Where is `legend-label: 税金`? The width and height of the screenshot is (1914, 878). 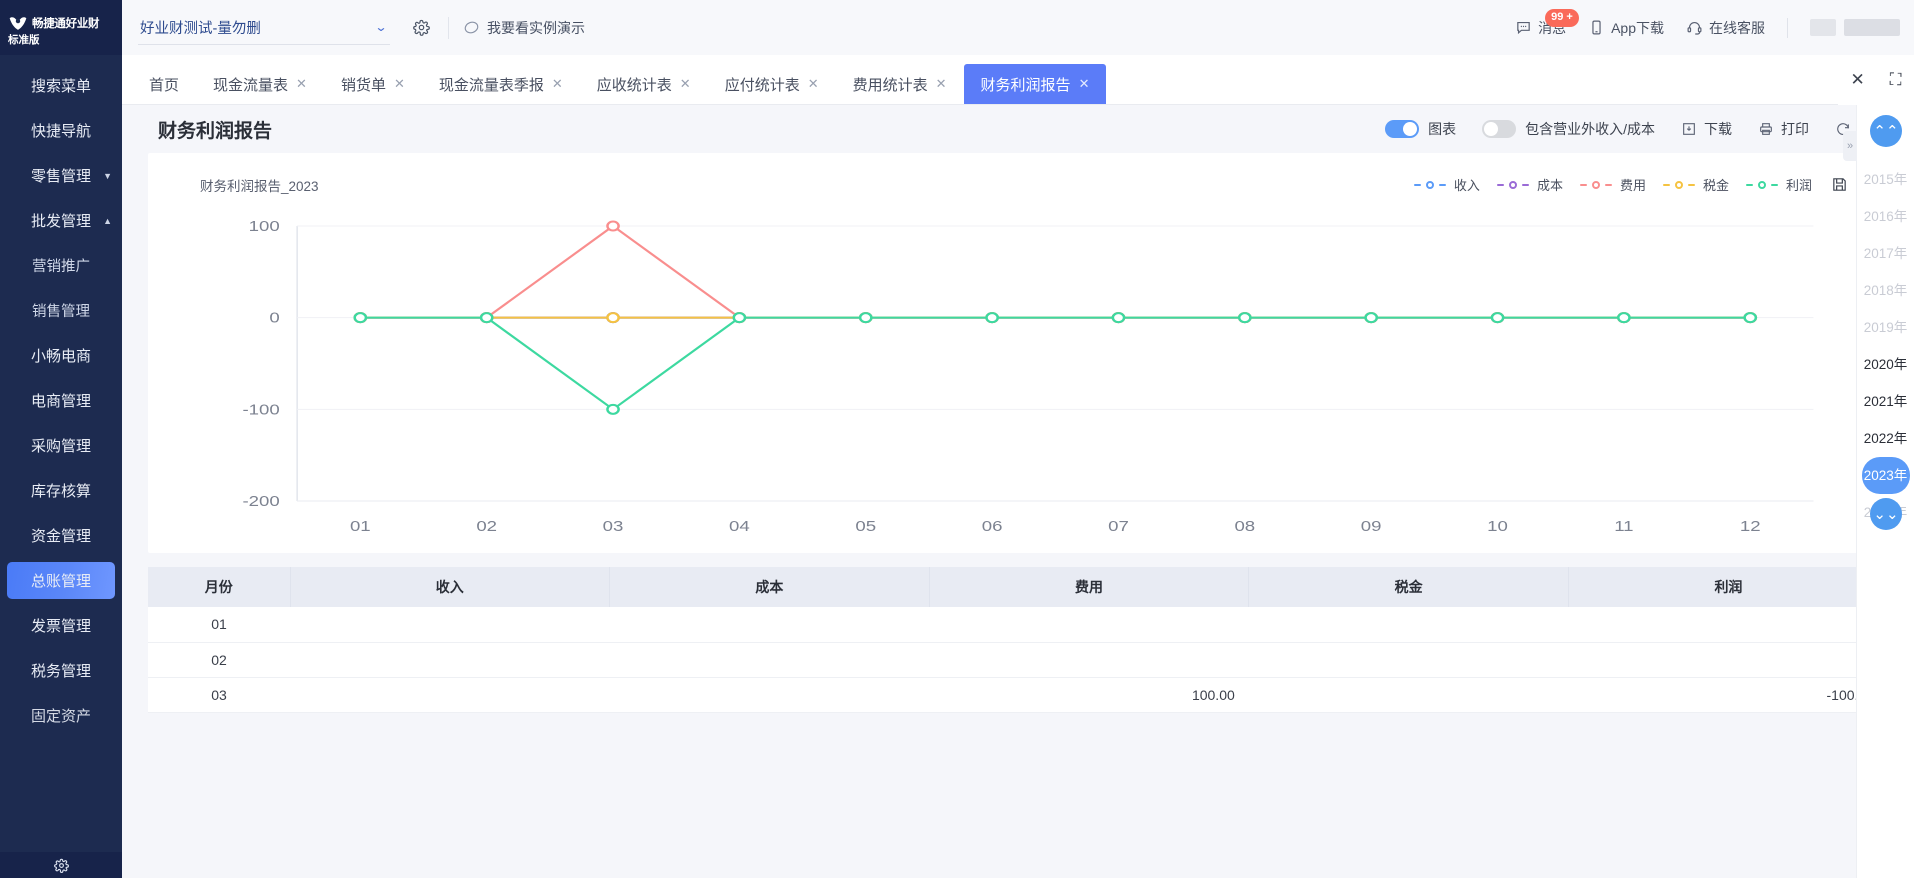
legend-label: 税金 is located at coordinates (1715, 185).